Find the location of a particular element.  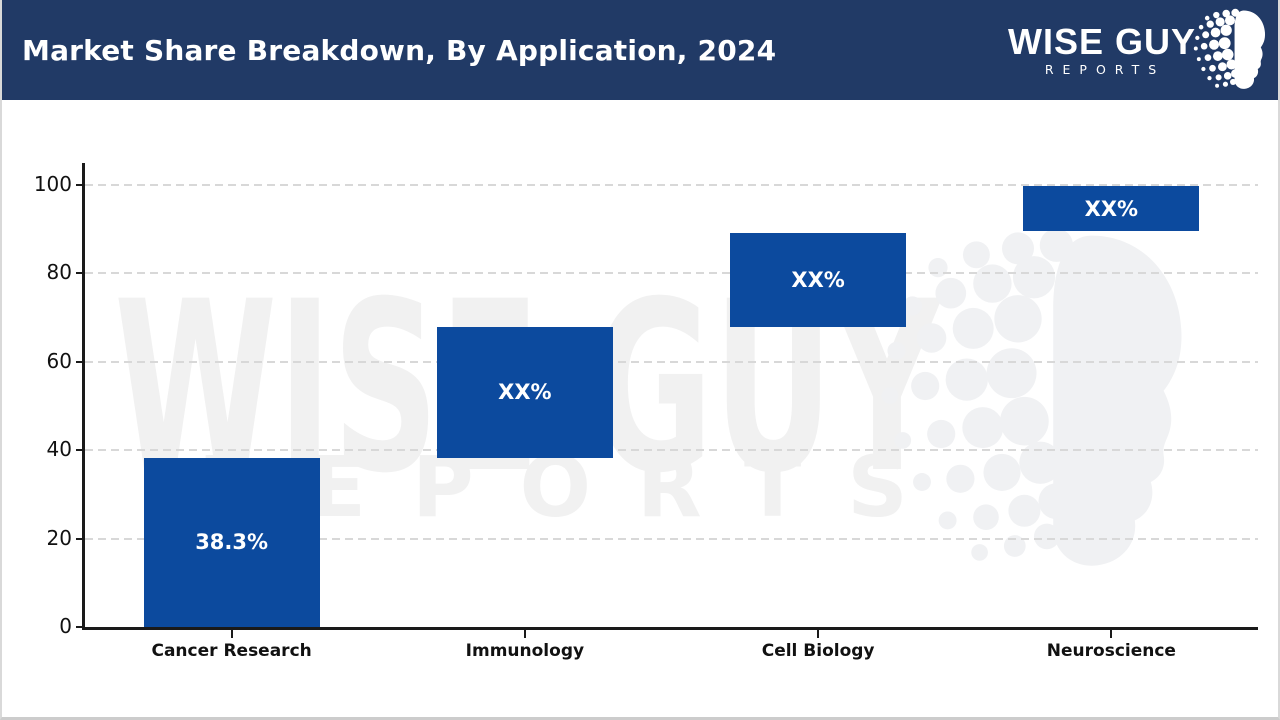

brand-logo: WISE GUY REPORTS is located at coordinates (1138, 50).